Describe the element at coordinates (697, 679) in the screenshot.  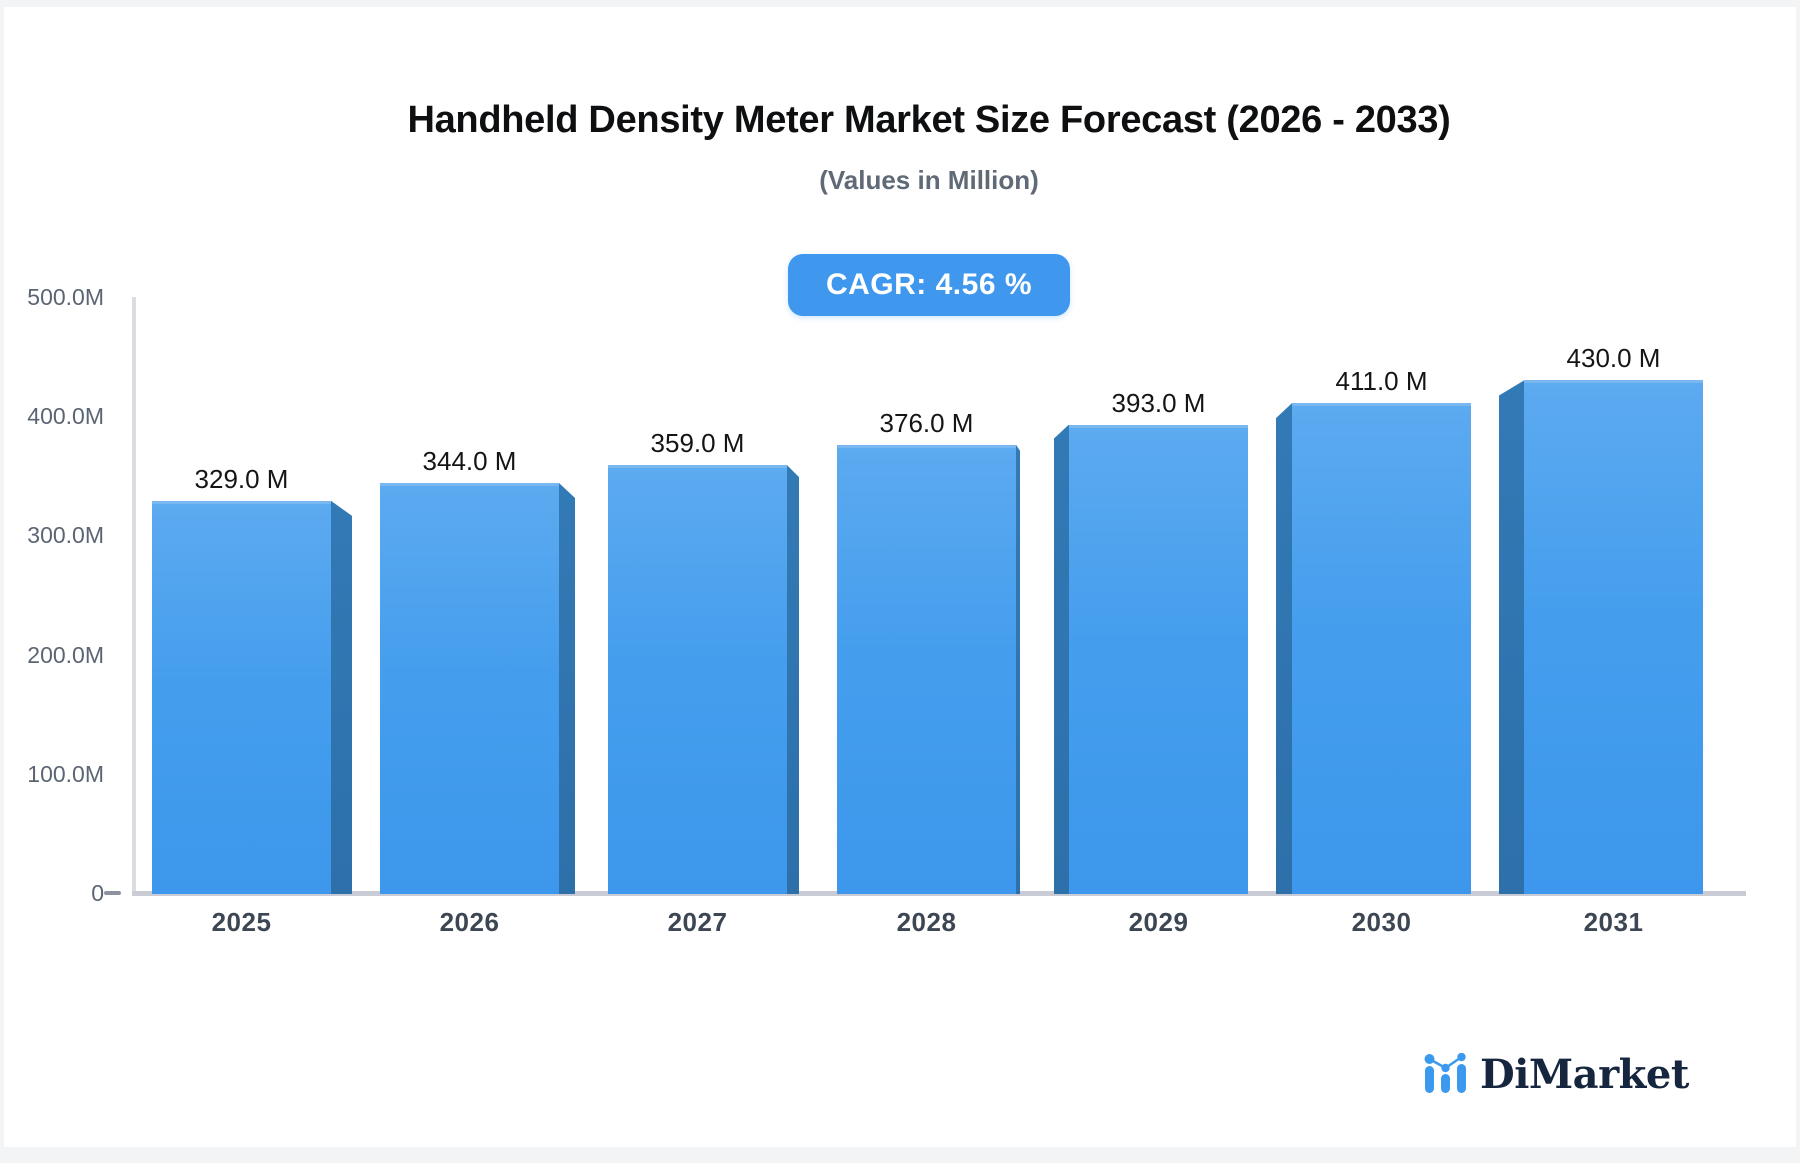
I see `bar-2027` at that location.